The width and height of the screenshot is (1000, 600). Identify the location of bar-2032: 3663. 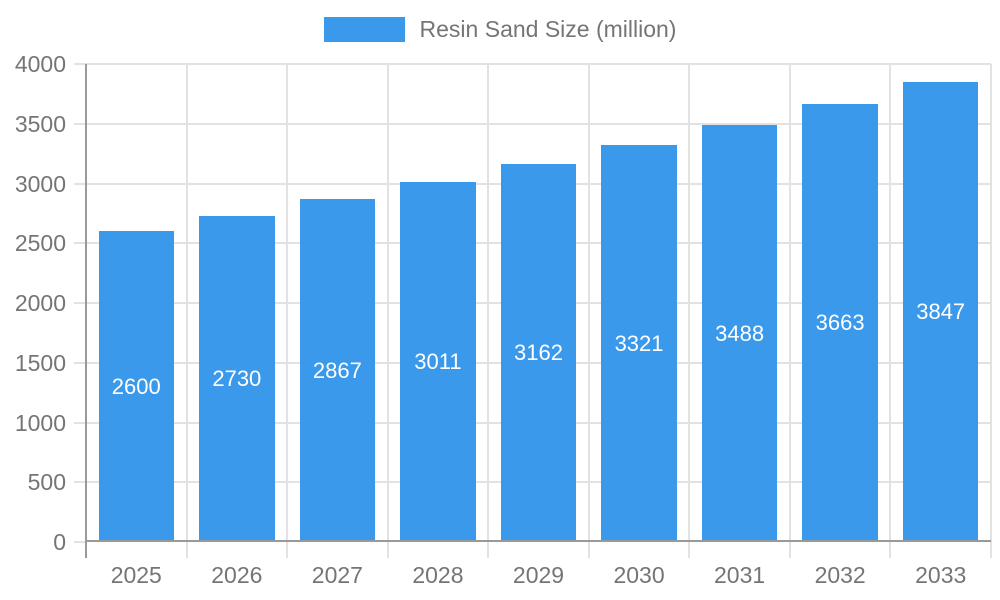
(840, 323).